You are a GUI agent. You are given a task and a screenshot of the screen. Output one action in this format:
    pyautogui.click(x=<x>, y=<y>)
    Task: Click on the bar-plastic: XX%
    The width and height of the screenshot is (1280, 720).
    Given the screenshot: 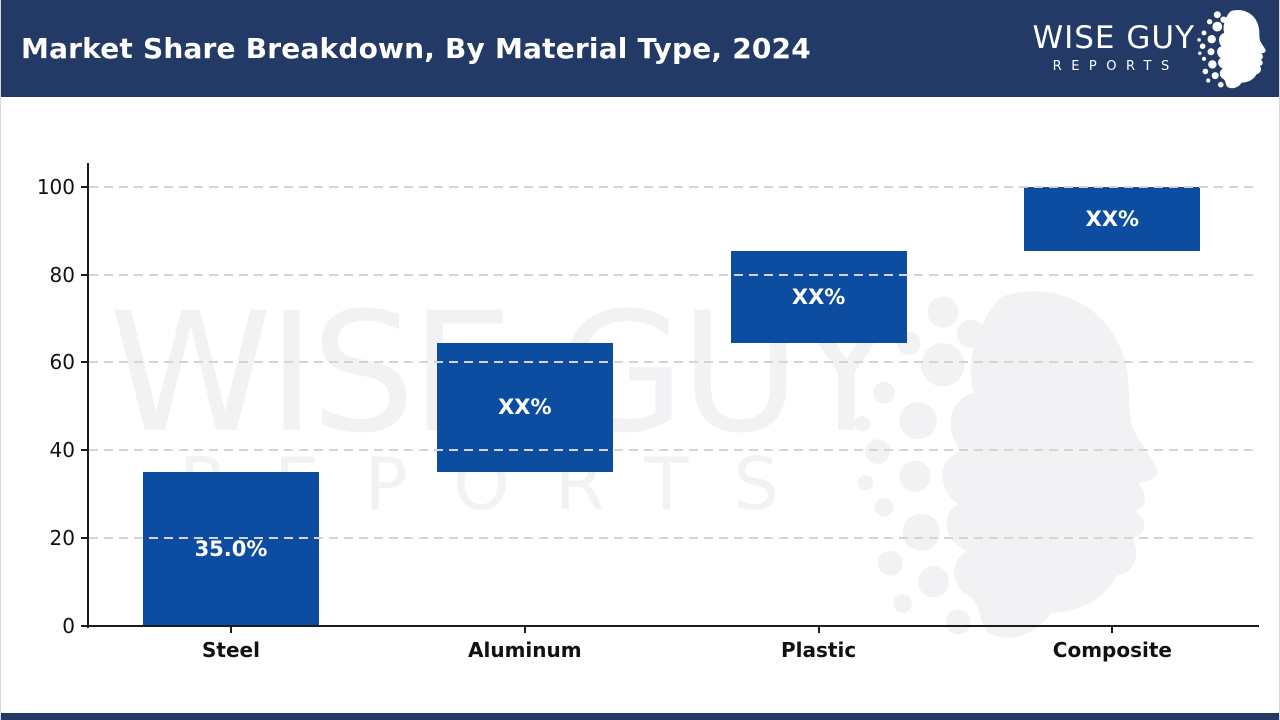 What is the action you would take?
    pyautogui.click(x=818, y=296)
    